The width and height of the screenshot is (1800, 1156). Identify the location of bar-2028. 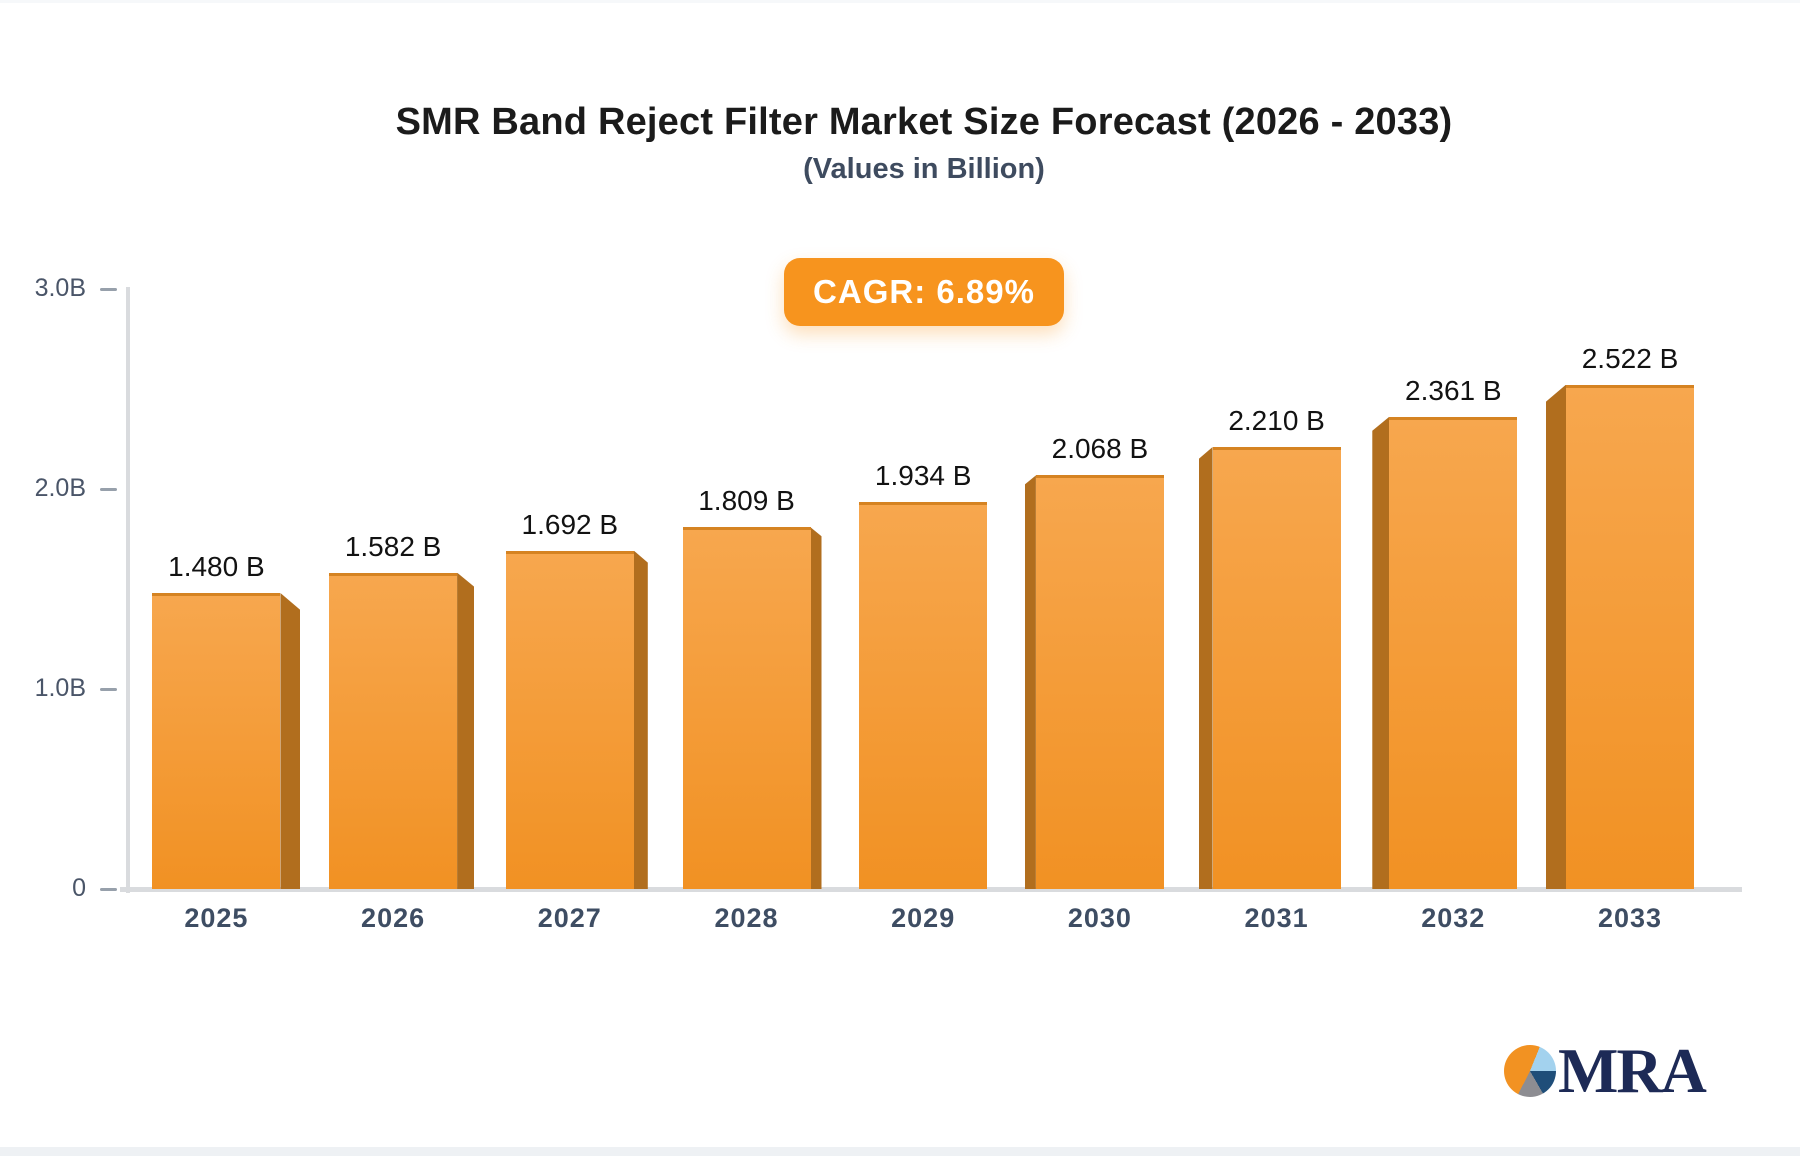
(746, 708).